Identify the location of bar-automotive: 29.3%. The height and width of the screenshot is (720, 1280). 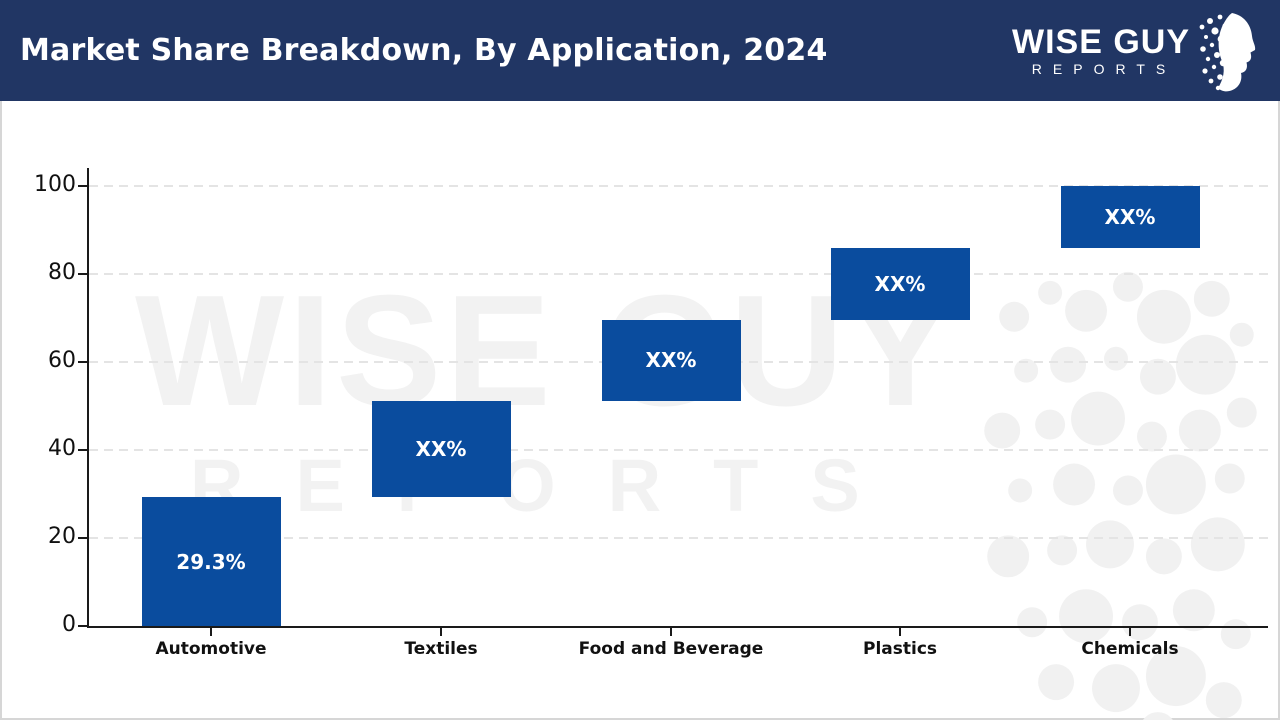
(211, 561).